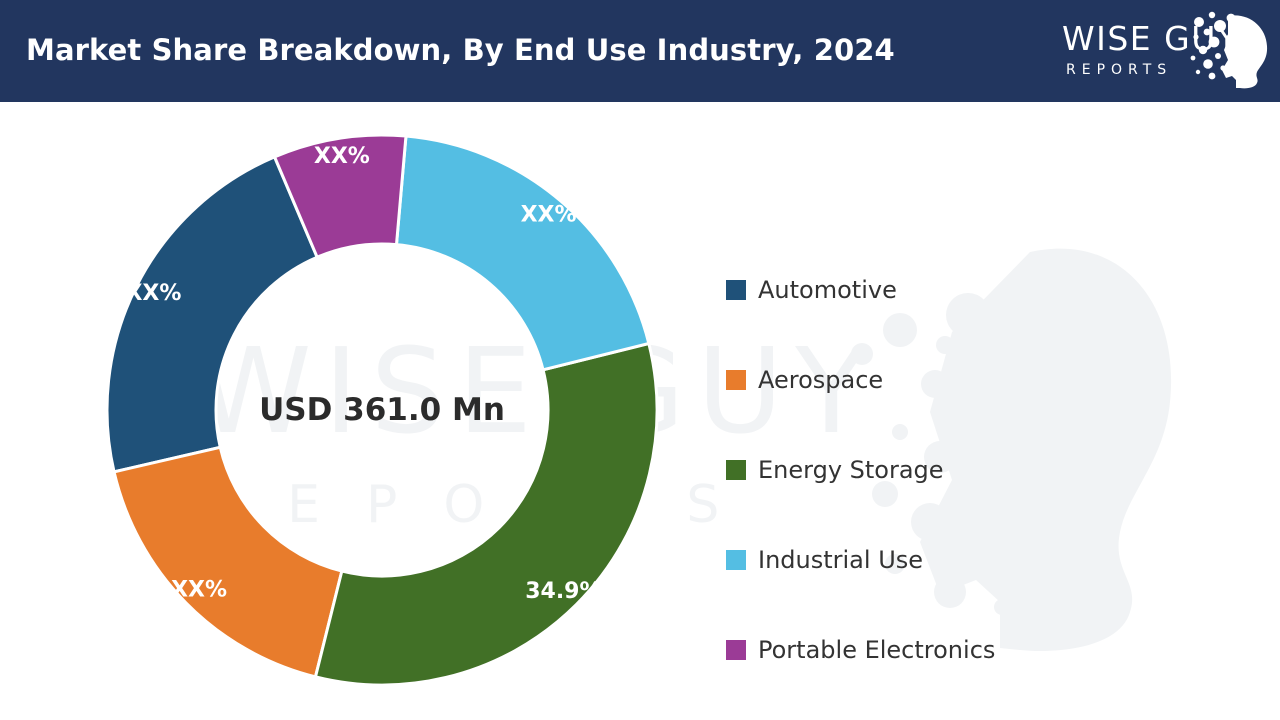  Describe the element at coordinates (1119, 70) in the screenshot. I see `logo-wordmark-secondary: REPORTS` at that location.